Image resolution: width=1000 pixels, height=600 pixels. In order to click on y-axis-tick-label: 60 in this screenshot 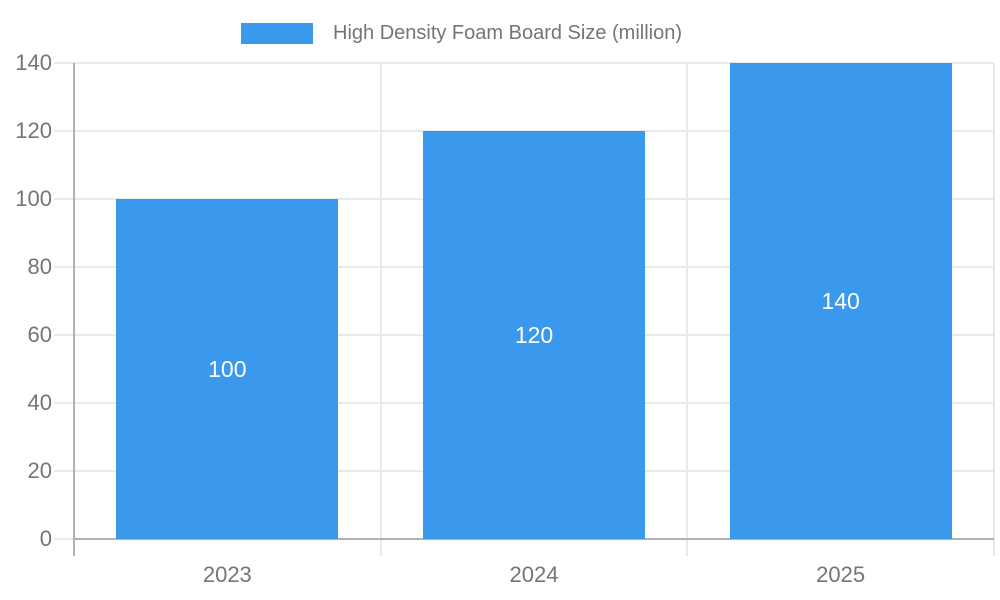, I will do `click(39, 334)`.